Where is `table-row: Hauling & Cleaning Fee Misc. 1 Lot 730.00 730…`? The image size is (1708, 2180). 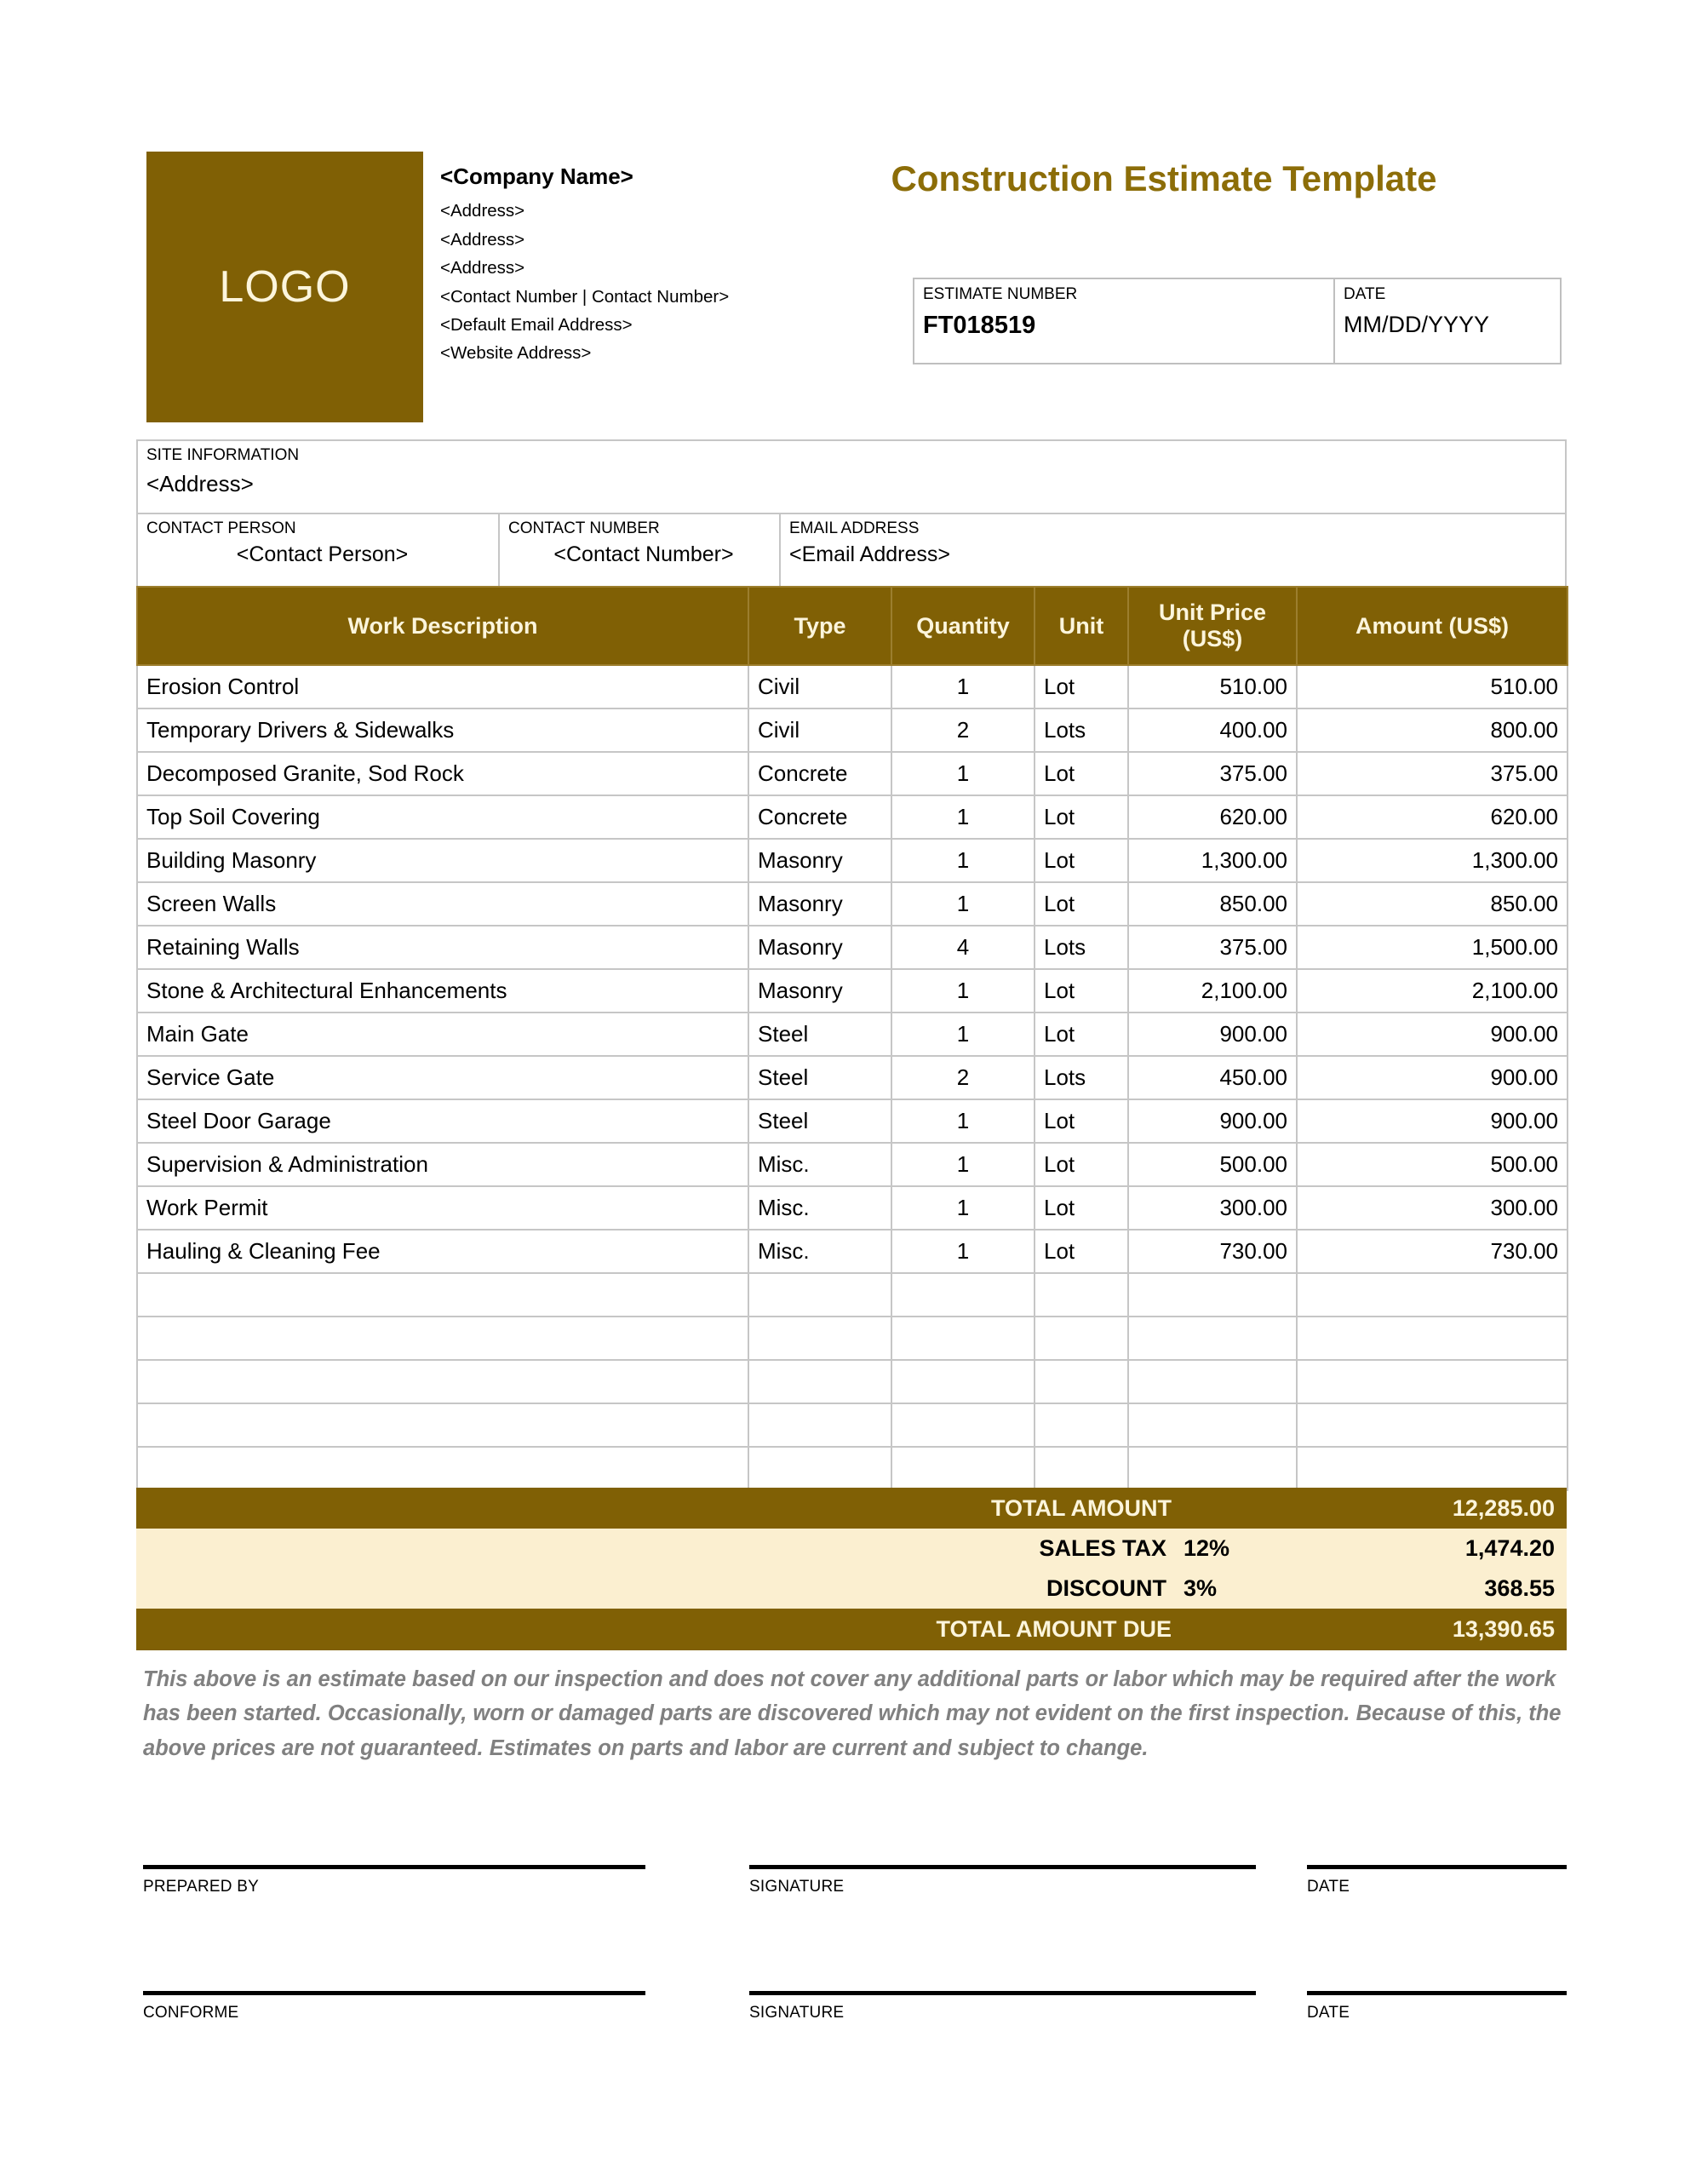 table-row: Hauling & Cleaning Fee Misc. 1 Lot 730.00 730… is located at coordinates (852, 1251).